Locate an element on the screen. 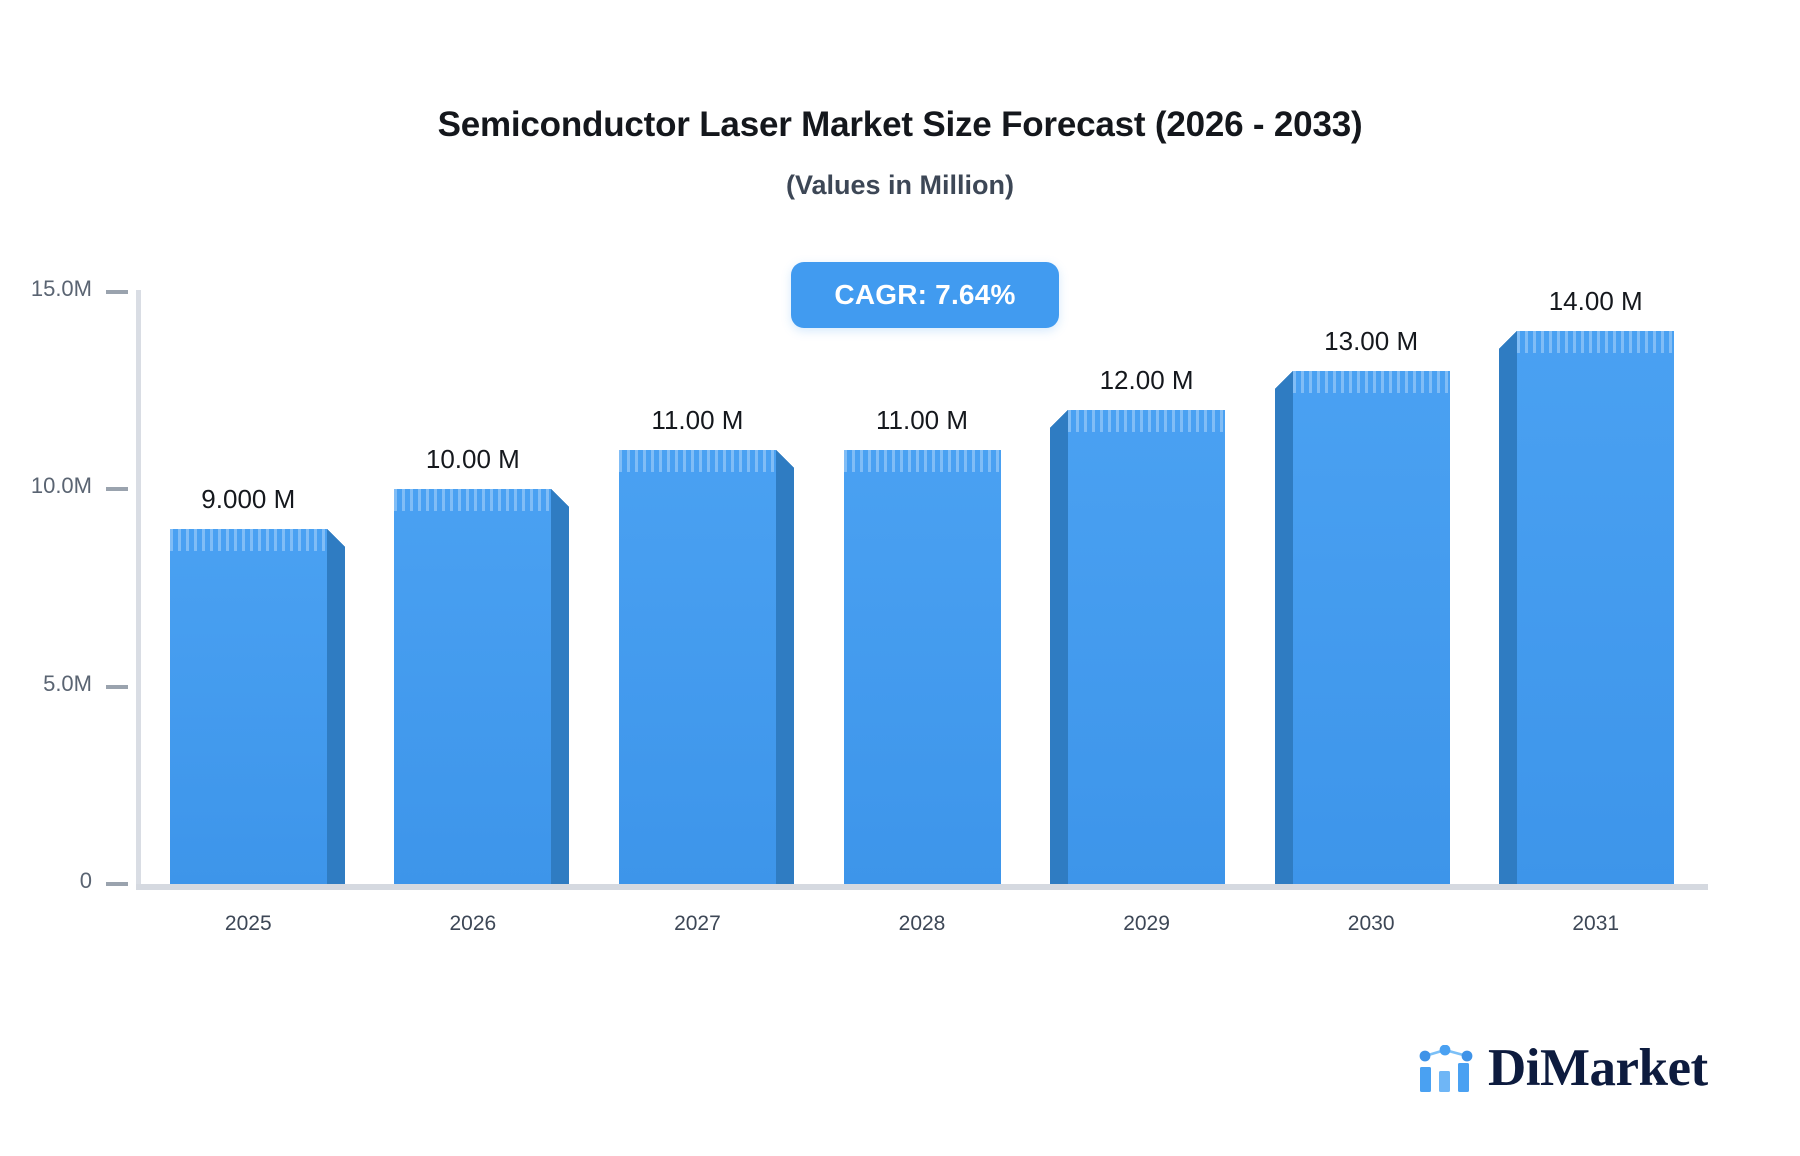 The height and width of the screenshot is (1156, 1800). bar: 12.00 M is located at coordinates (1138, 624).